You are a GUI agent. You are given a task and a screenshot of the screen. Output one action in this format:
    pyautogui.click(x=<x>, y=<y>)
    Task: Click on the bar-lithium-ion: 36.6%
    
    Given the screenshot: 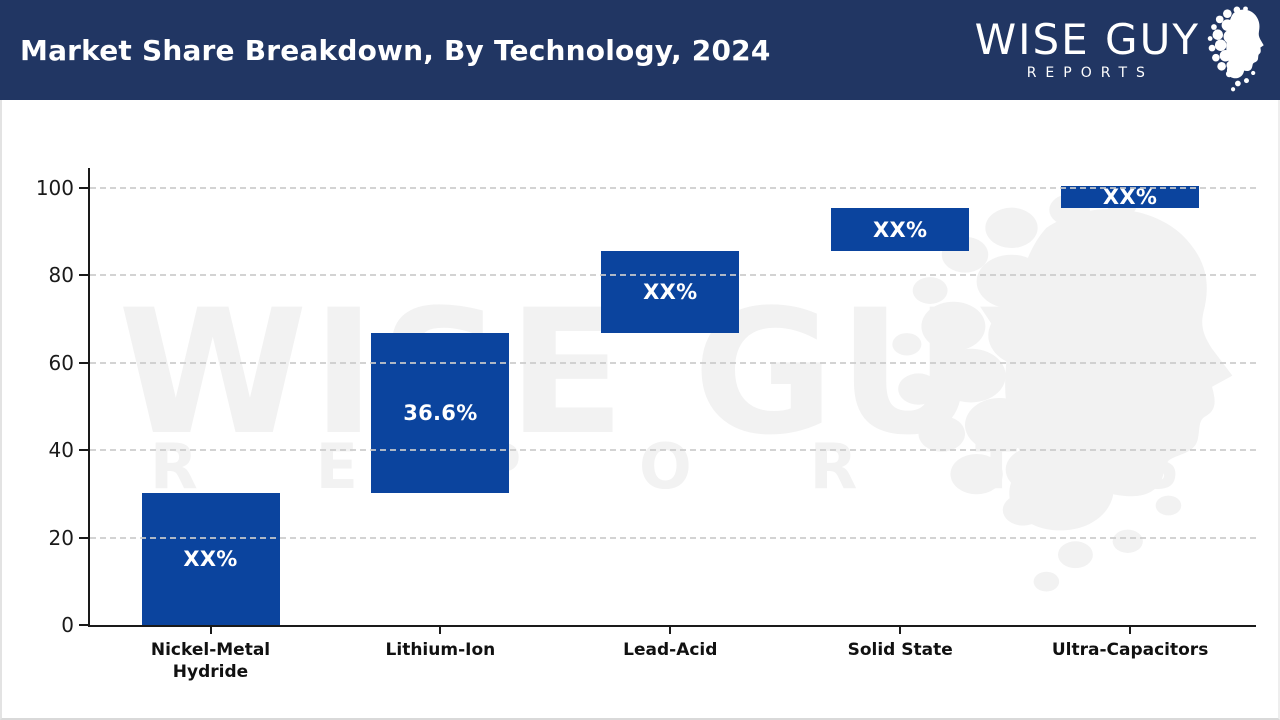 What is the action you would take?
    pyautogui.click(x=440, y=412)
    